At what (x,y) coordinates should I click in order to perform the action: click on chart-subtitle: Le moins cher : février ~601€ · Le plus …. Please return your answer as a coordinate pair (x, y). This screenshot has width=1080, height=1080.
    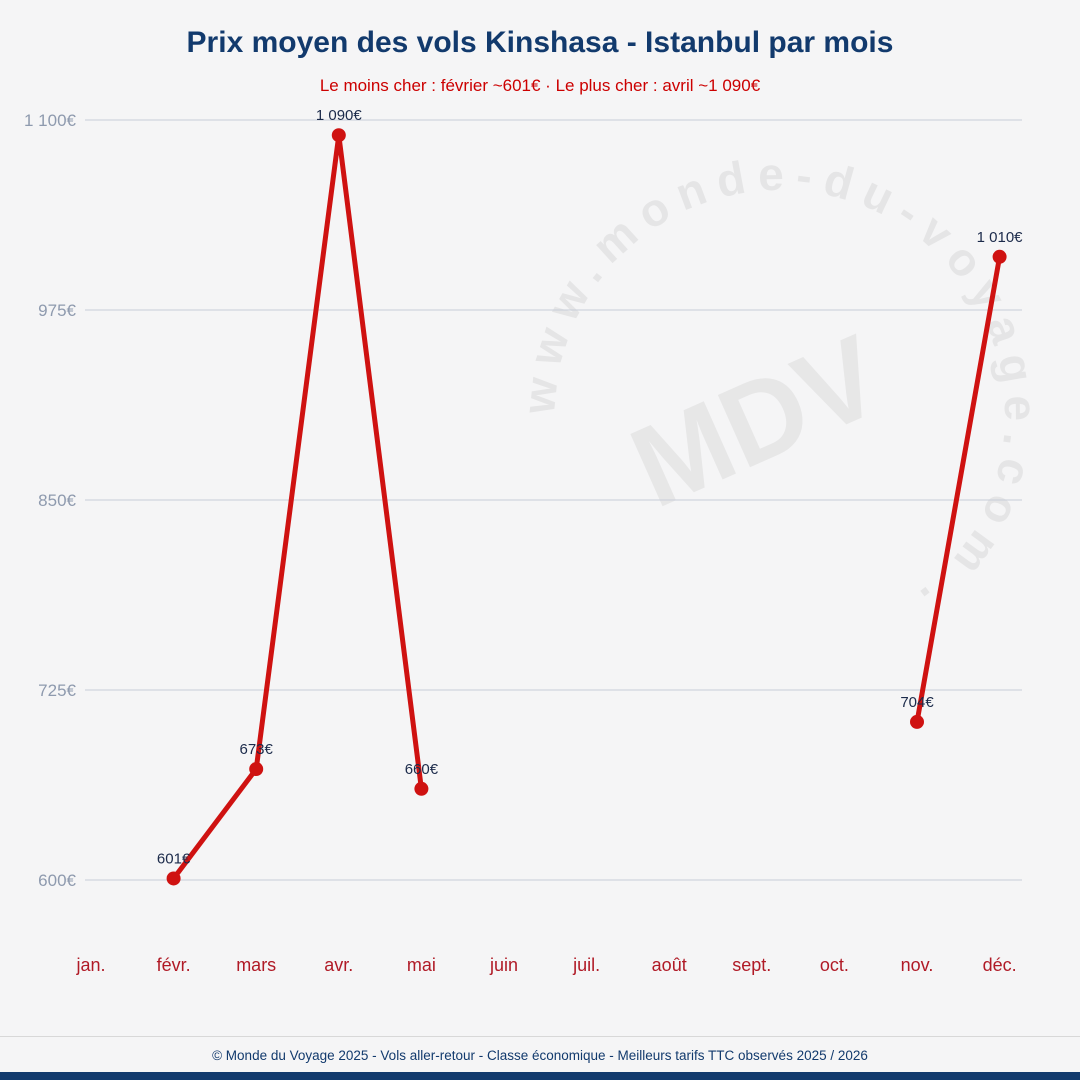
    Looking at the image, I should click on (540, 85).